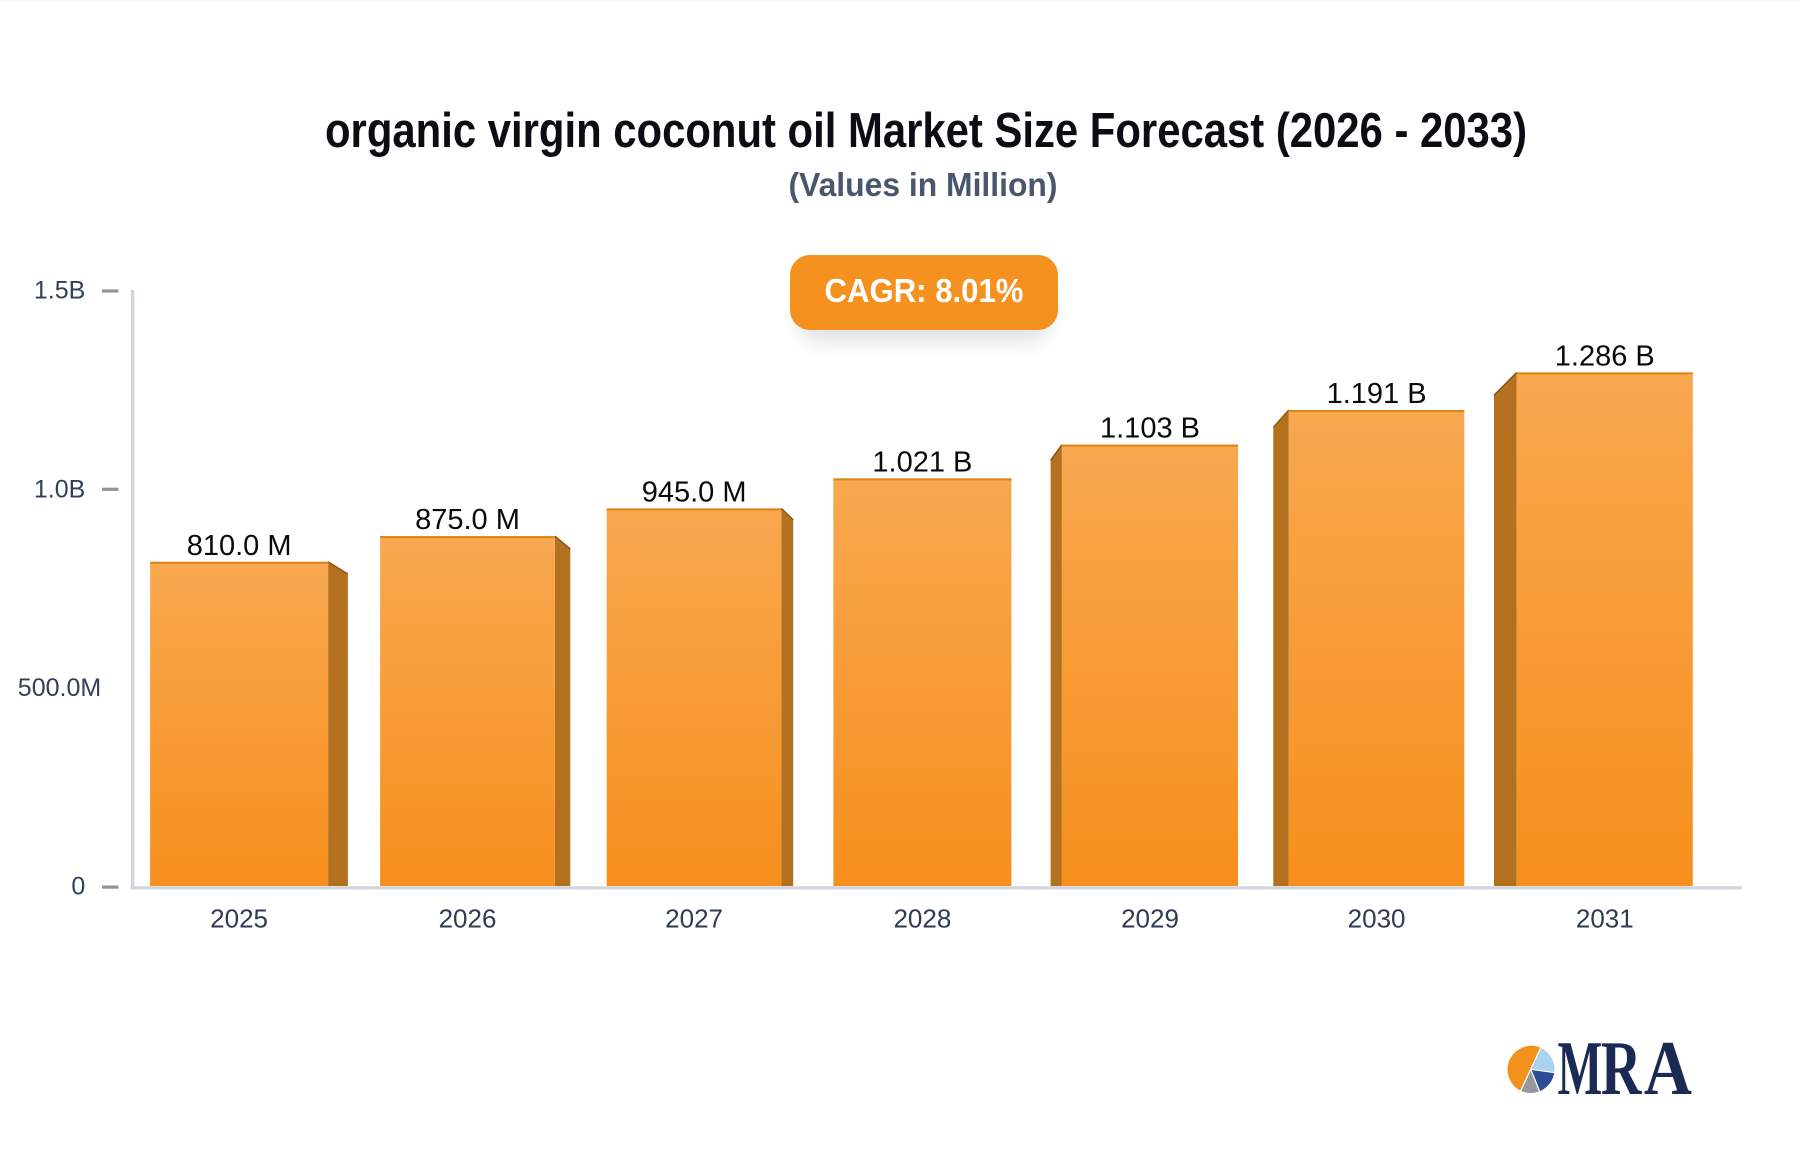 This screenshot has width=1800, height=1156. Describe the element at coordinates (694, 492) in the screenshot. I see `svg-text: 945.0 M` at that location.